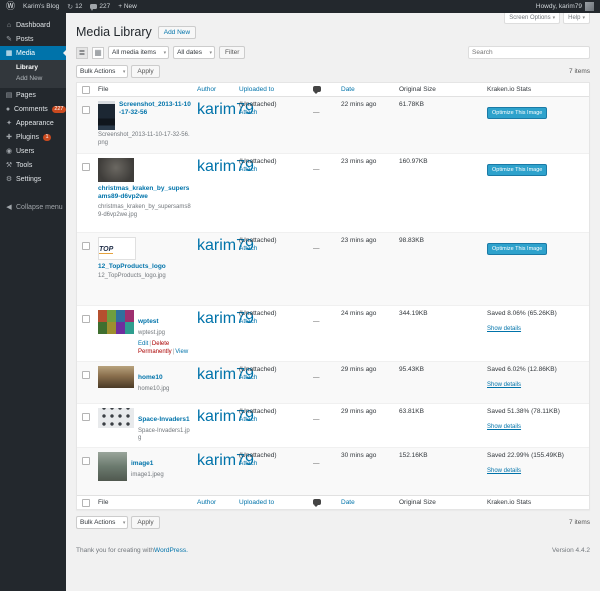 The image size is (600, 591). Describe the element at coordinates (257, 503) in the screenshot. I see `column-footer-uploaded-to: Uploaded to` at that location.